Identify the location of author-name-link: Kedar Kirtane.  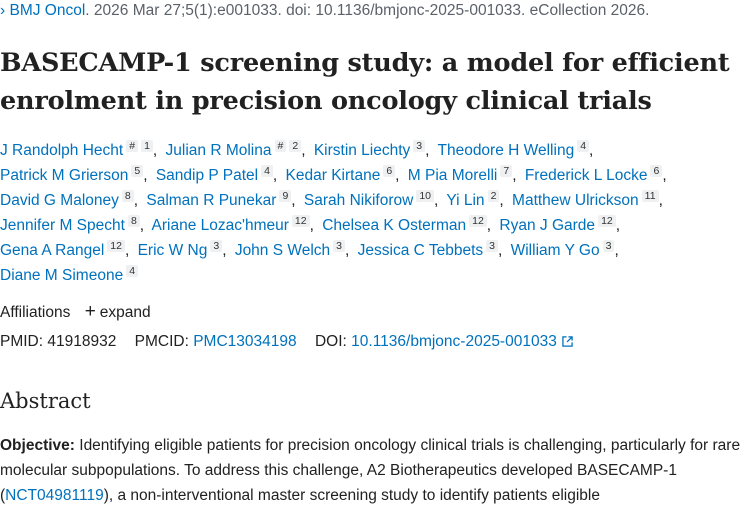
(333, 175).